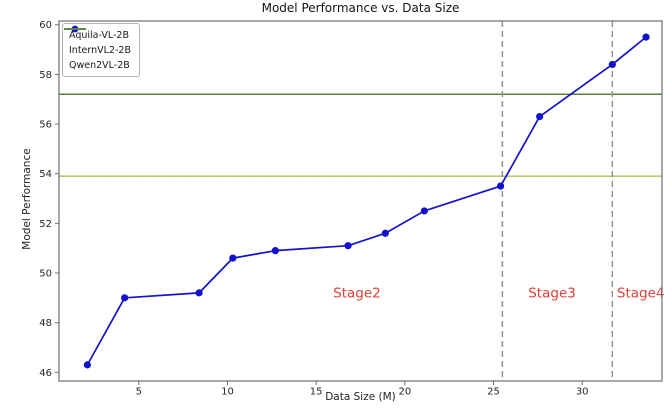  I want to click on legend-label: InternVL2-2B, so click(100, 50).